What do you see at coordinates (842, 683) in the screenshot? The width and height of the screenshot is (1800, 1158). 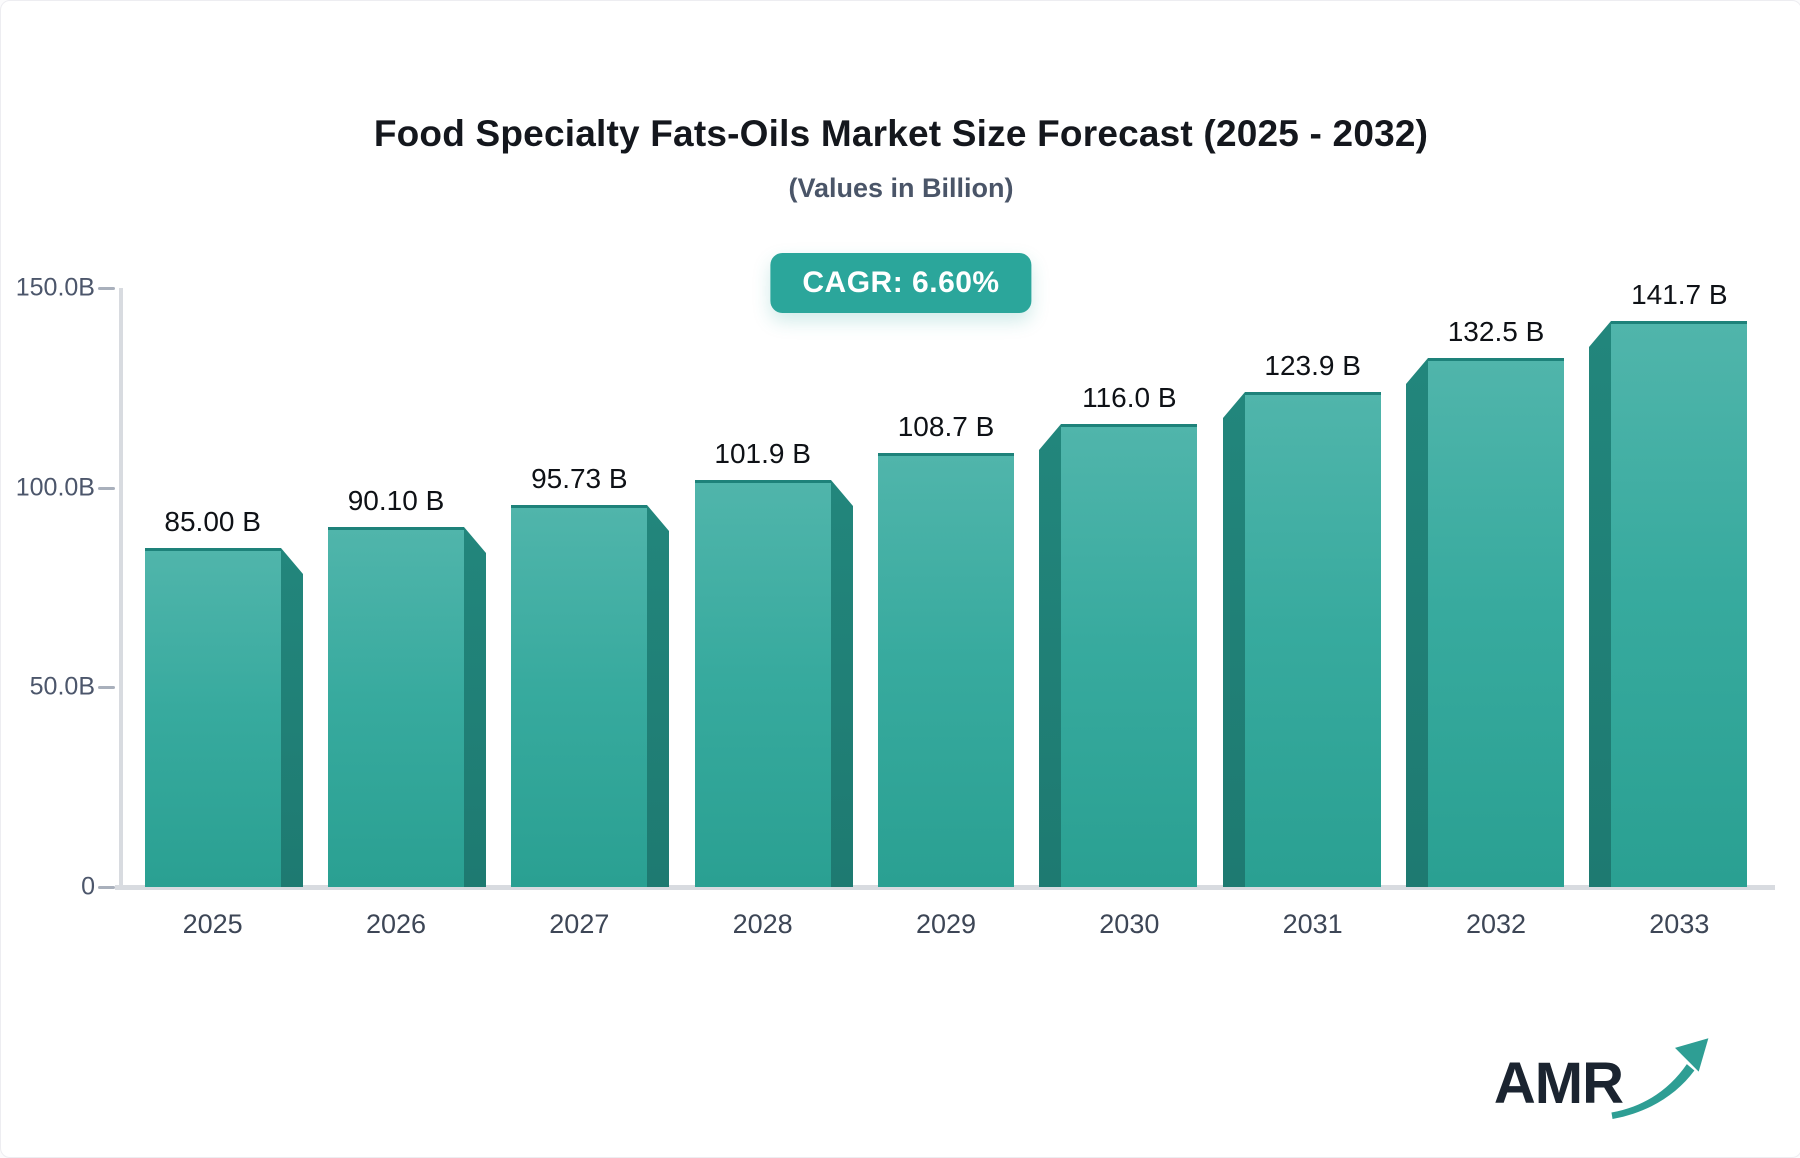 I see `bar-side-2028` at bounding box center [842, 683].